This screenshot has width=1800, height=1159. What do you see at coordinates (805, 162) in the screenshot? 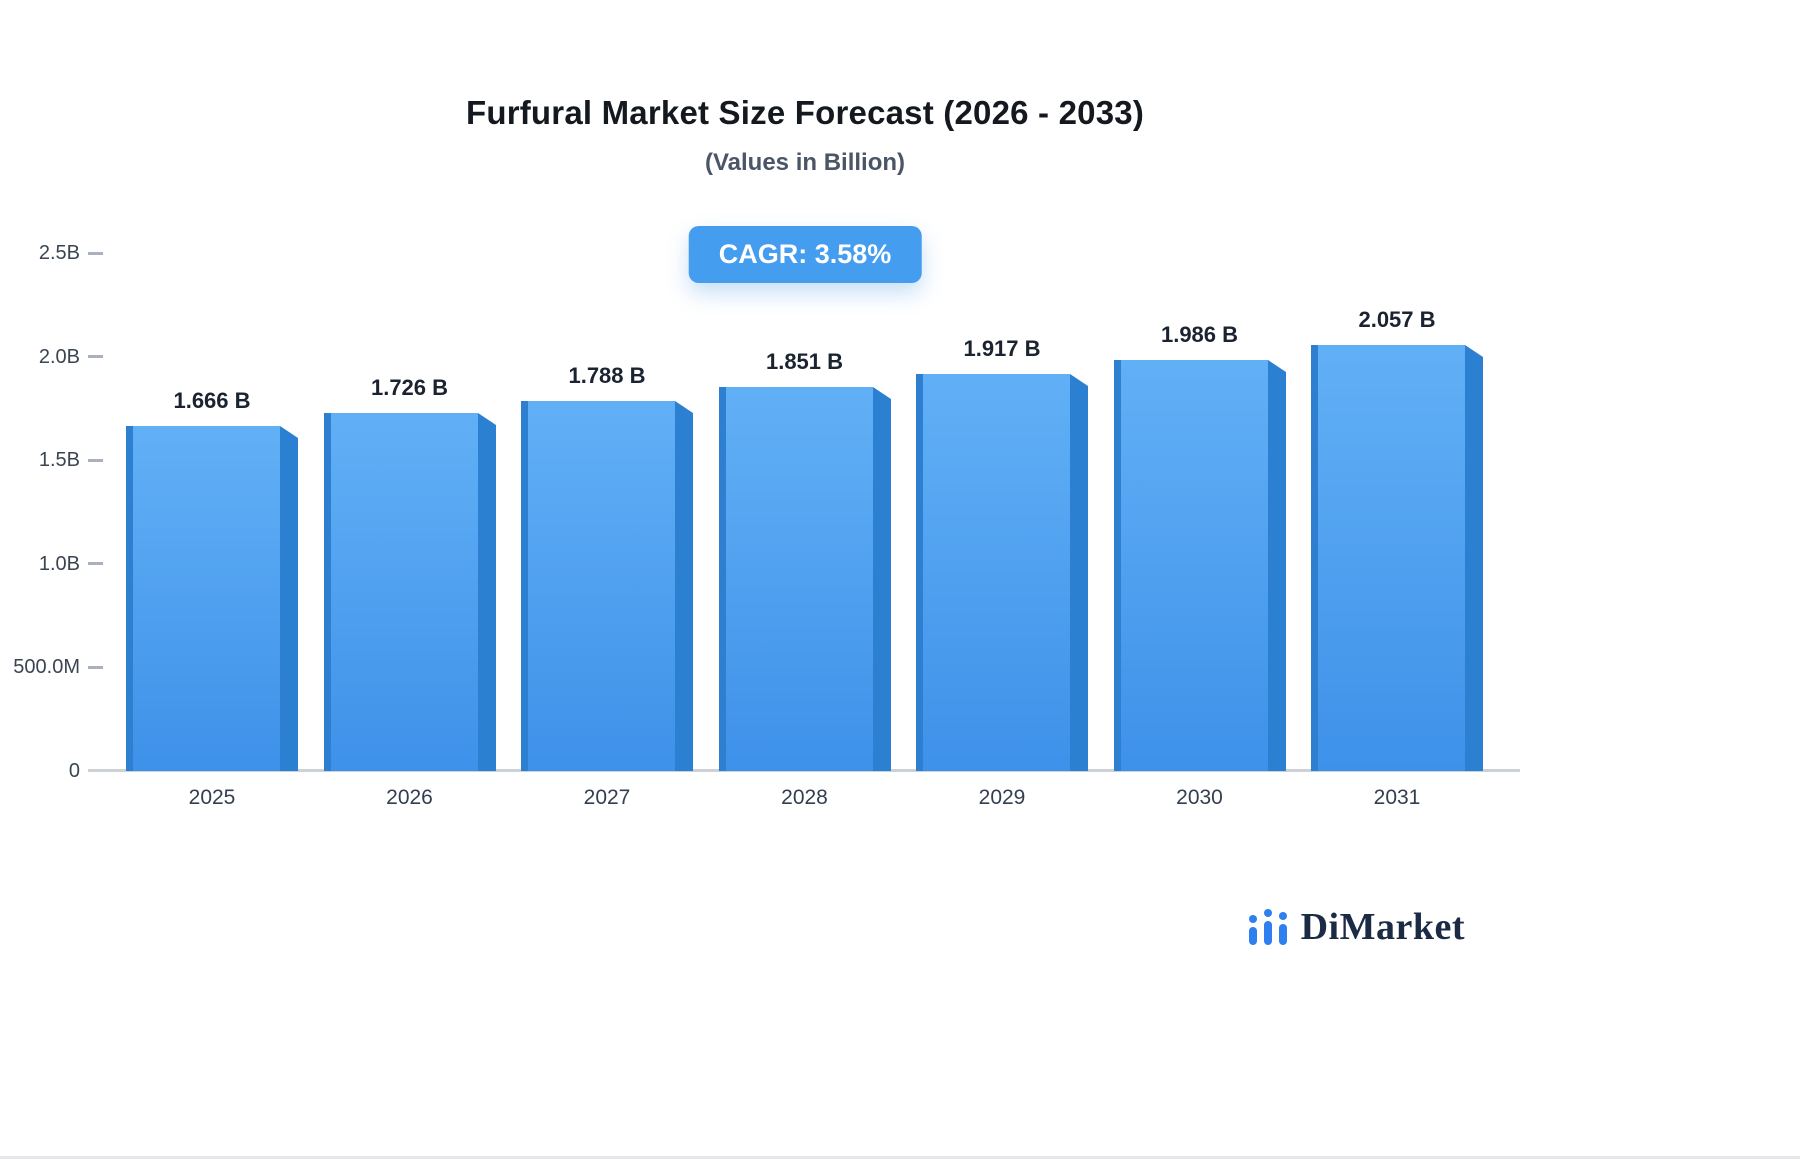
I see `chart-subtitle: (Values in Billion)` at bounding box center [805, 162].